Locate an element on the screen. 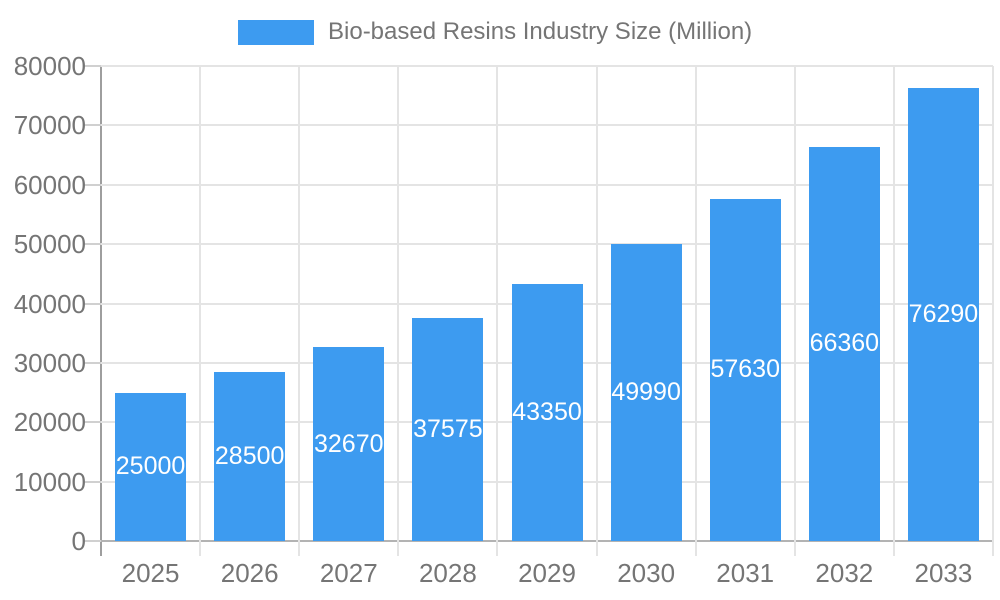 This screenshot has height=600, width=1000. x-axis-tick-label: 2029 is located at coordinates (547, 573).